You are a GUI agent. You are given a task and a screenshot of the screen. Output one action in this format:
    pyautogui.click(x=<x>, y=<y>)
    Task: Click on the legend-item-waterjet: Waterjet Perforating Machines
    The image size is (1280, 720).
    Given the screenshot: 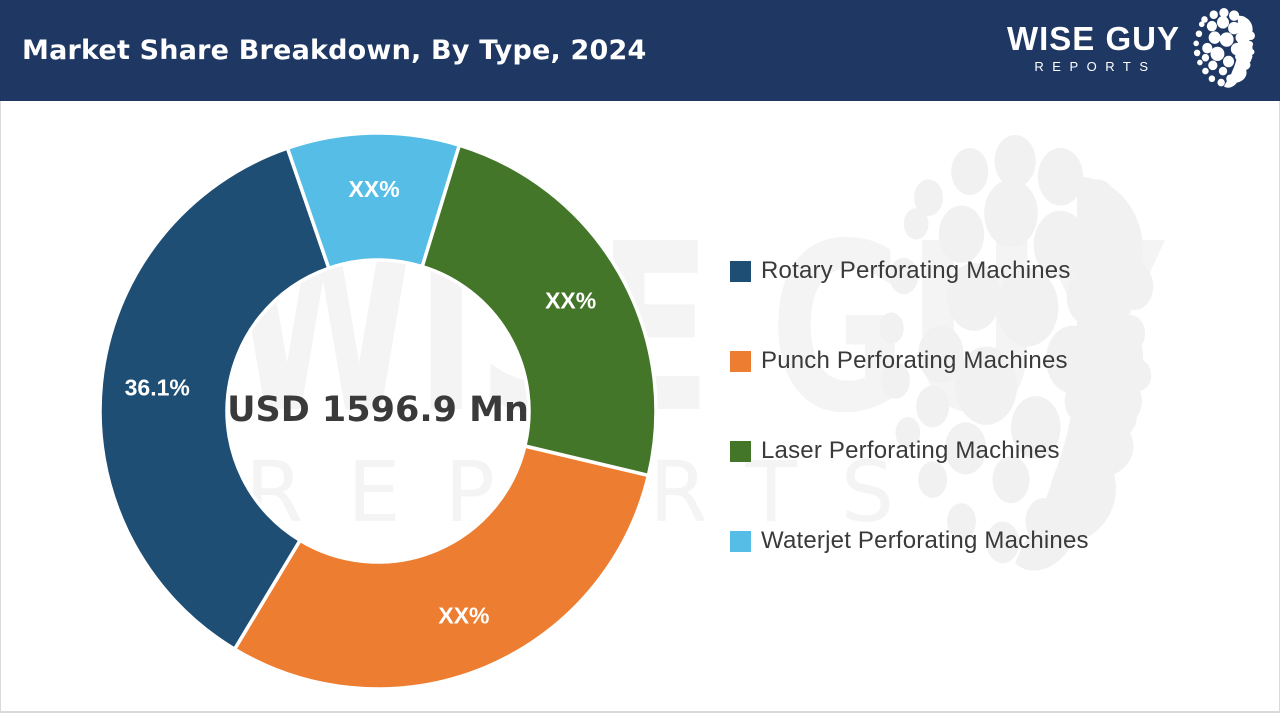 What is the action you would take?
    pyautogui.click(x=909, y=541)
    